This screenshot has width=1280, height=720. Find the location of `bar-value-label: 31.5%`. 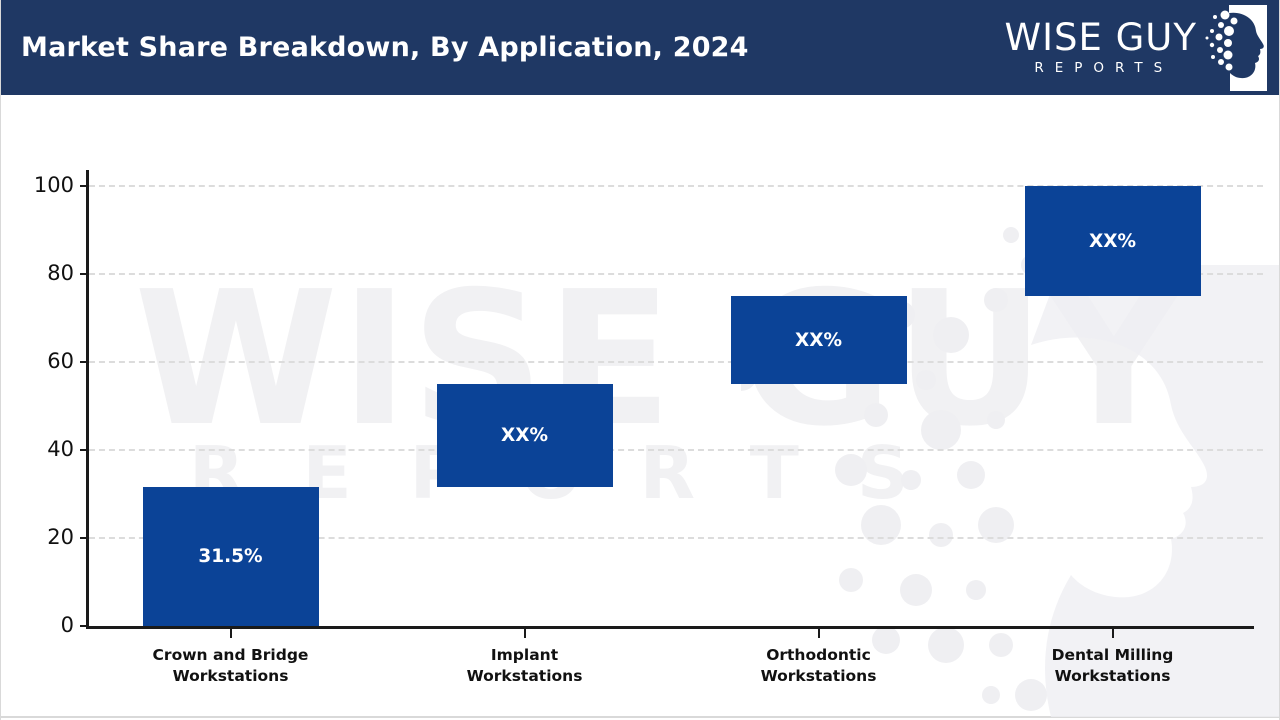

bar-value-label: 31.5% is located at coordinates (230, 557).